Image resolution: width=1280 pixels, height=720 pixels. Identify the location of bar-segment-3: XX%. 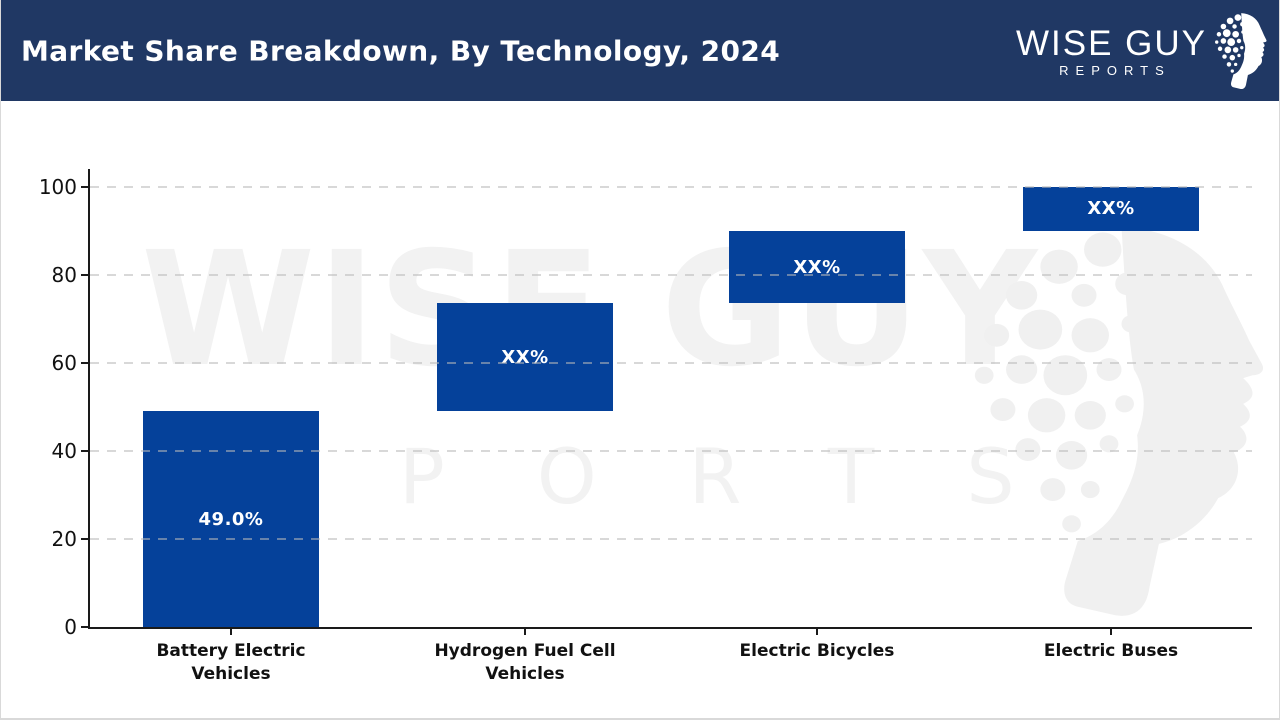
(1111, 209).